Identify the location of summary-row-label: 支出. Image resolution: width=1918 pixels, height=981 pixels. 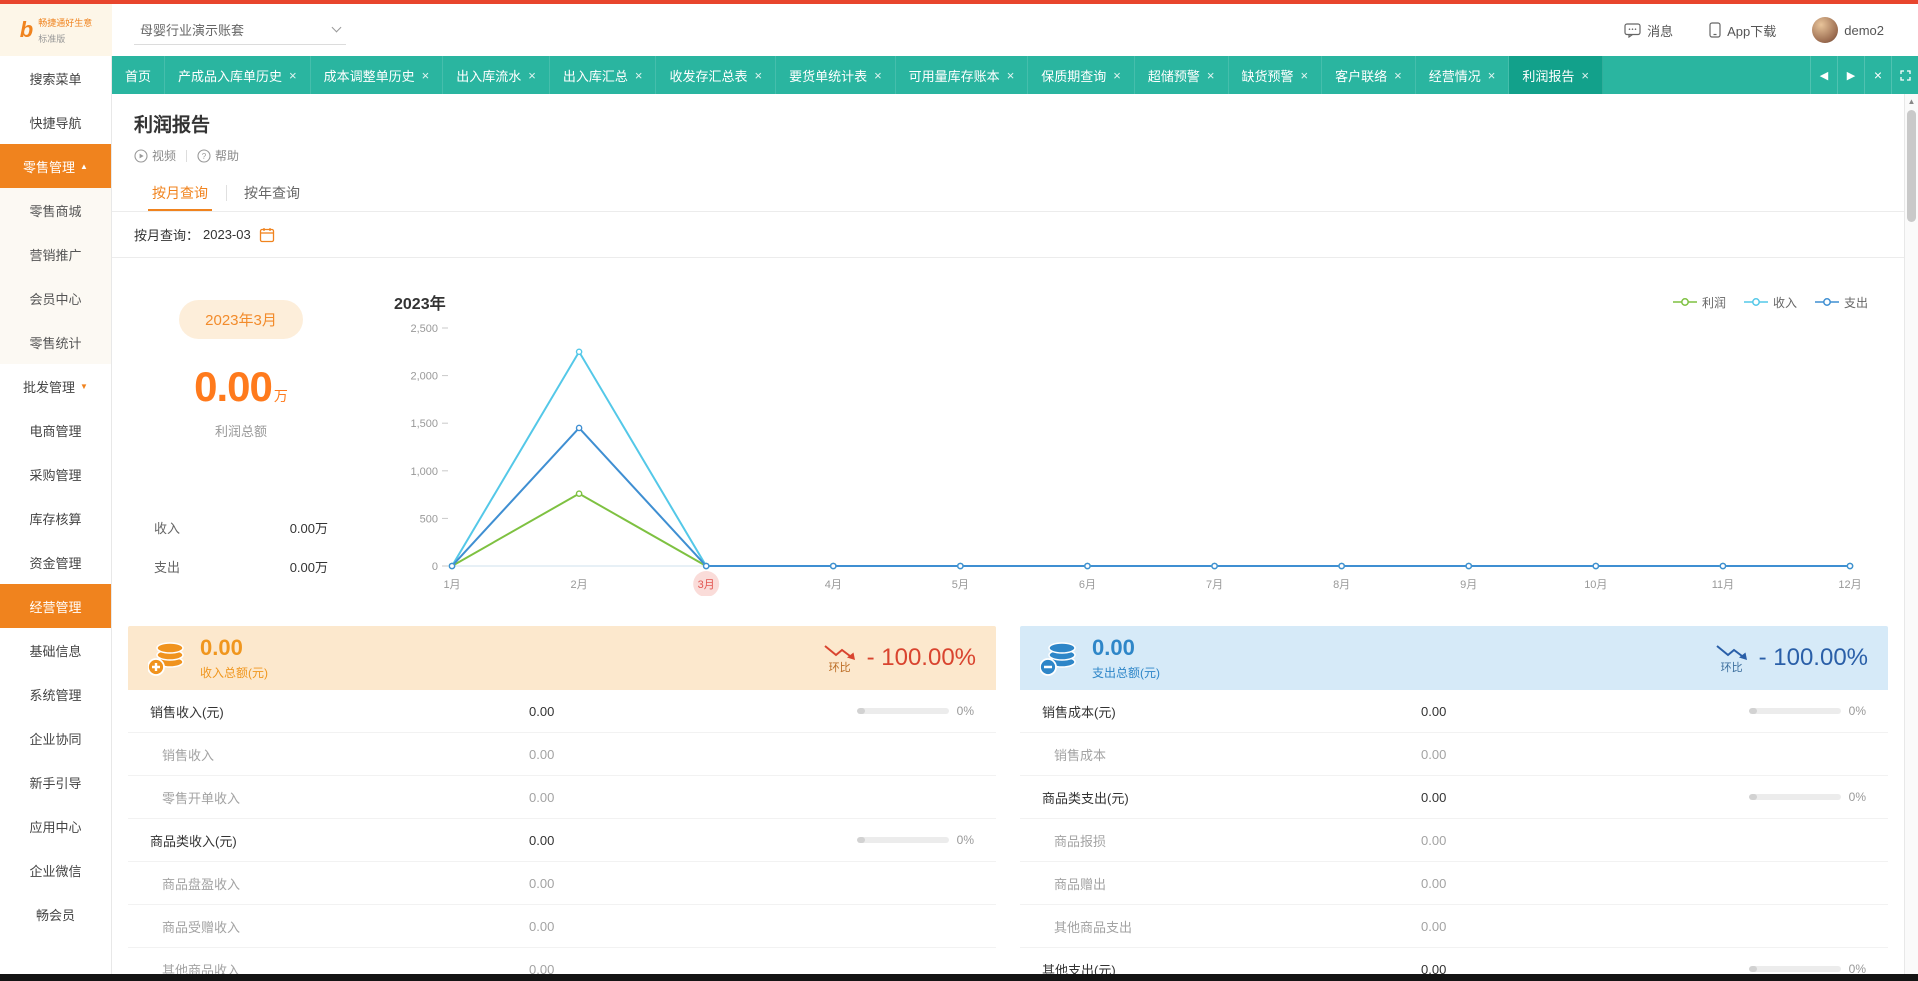
(167, 567).